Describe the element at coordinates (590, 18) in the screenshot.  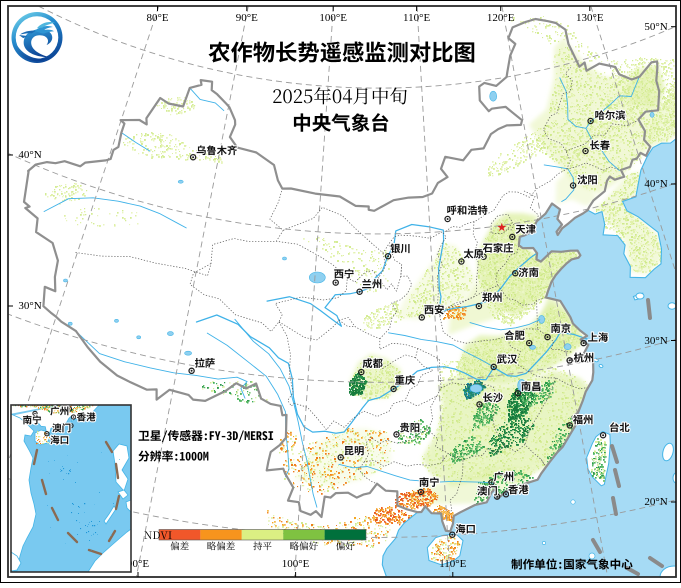
I see `svg-text: 130°E` at that location.